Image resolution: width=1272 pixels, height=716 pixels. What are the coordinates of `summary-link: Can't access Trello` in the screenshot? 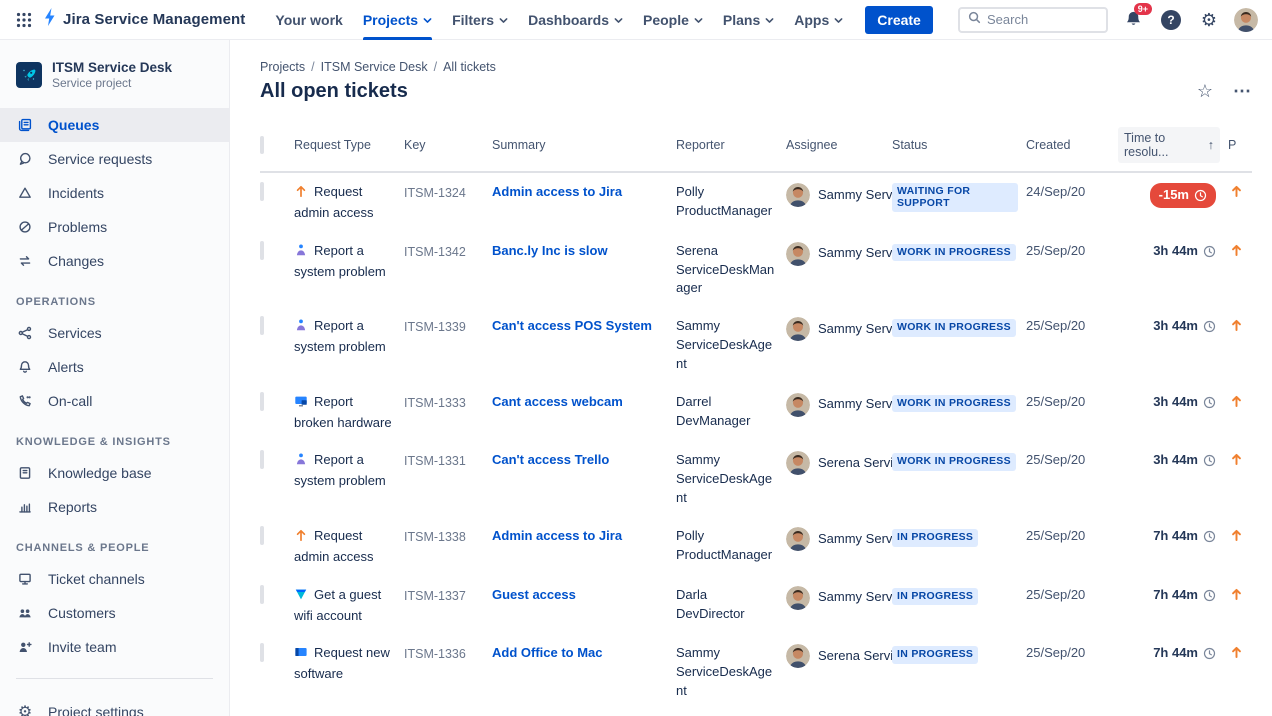 It's located at (551, 460).